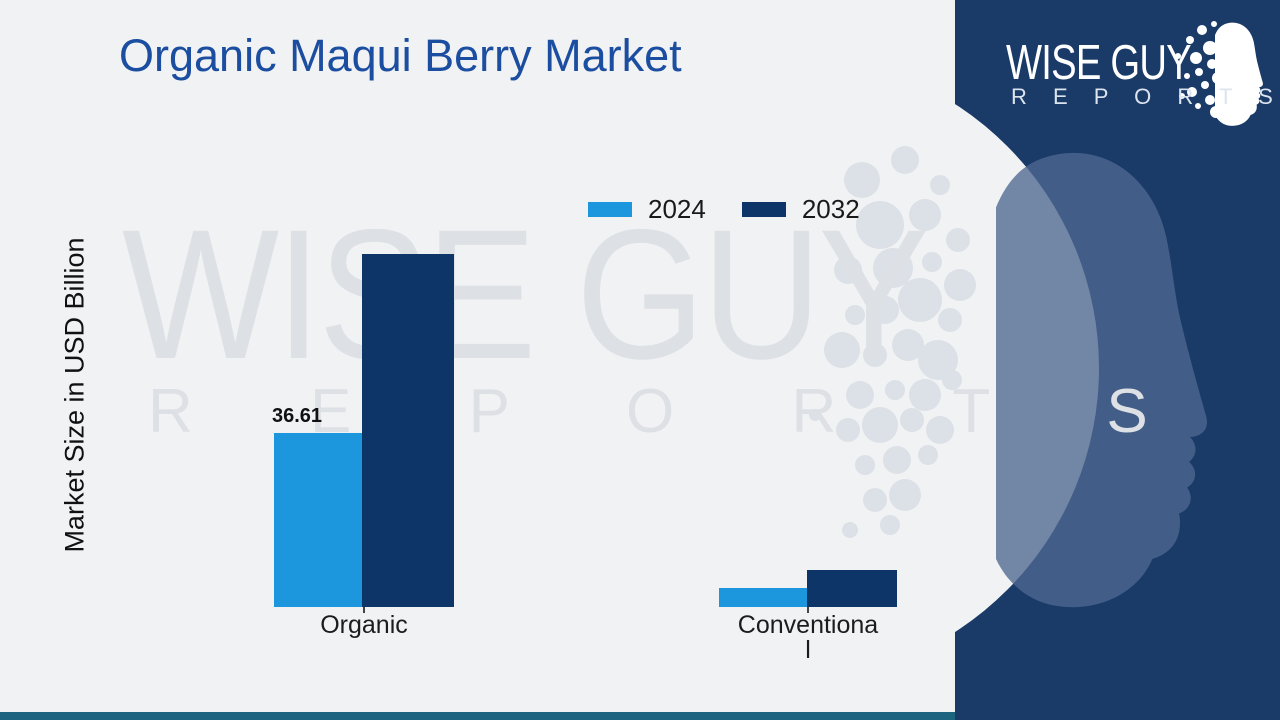 This screenshot has height=720, width=1280. Describe the element at coordinates (808, 650) in the screenshot. I see `category-label-line: l` at that location.